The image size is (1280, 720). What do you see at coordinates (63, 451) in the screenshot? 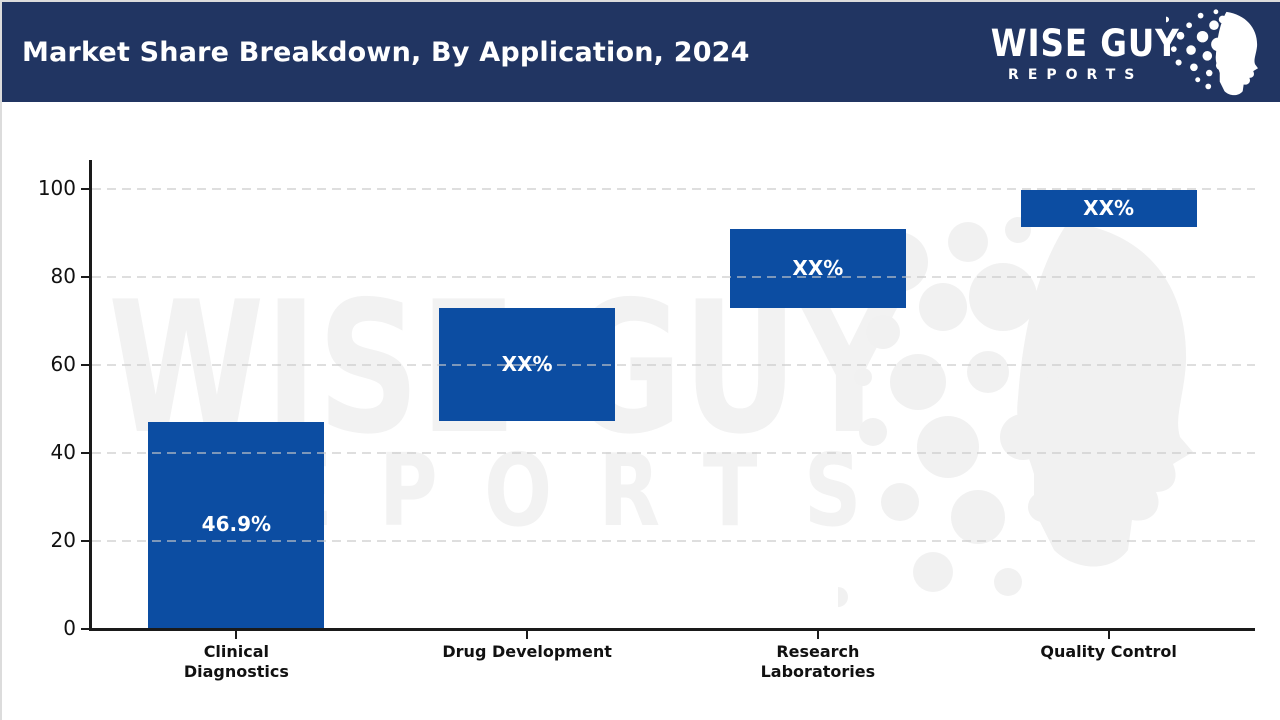
I see `y-tick-label-40: 40` at bounding box center [63, 451].